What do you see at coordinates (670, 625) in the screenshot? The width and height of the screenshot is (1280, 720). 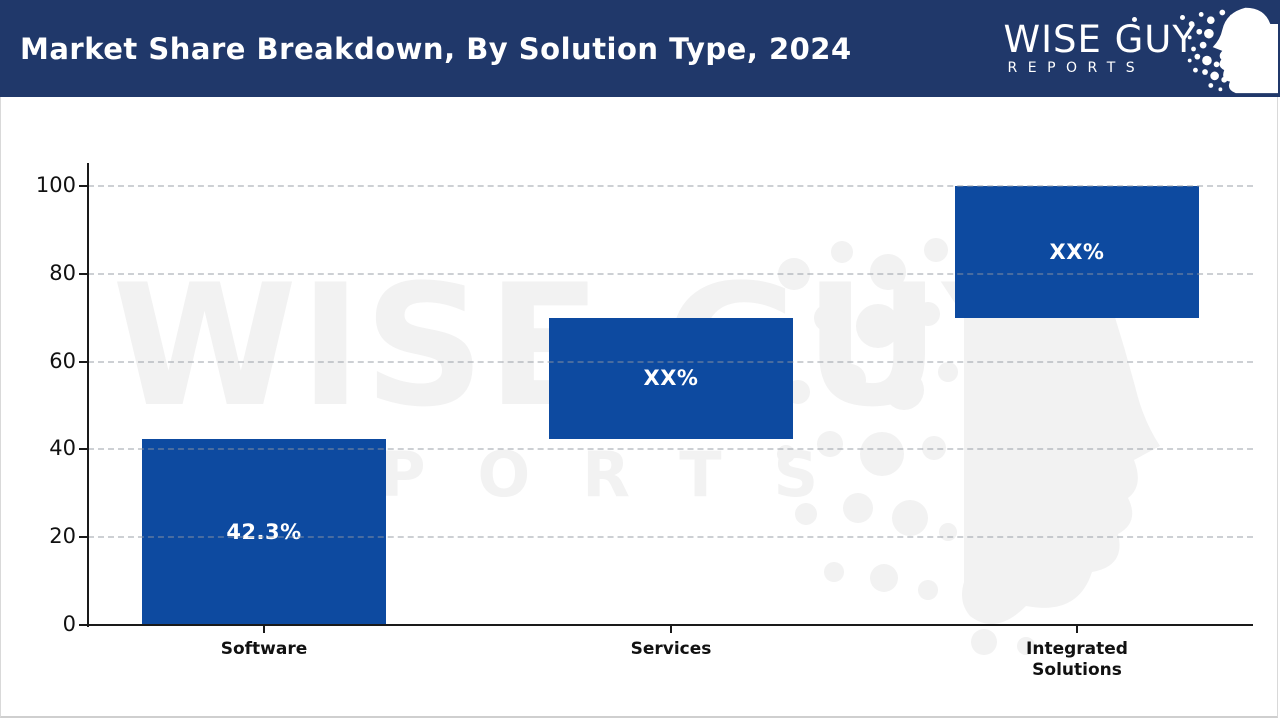 I see `x-axis-line` at bounding box center [670, 625].